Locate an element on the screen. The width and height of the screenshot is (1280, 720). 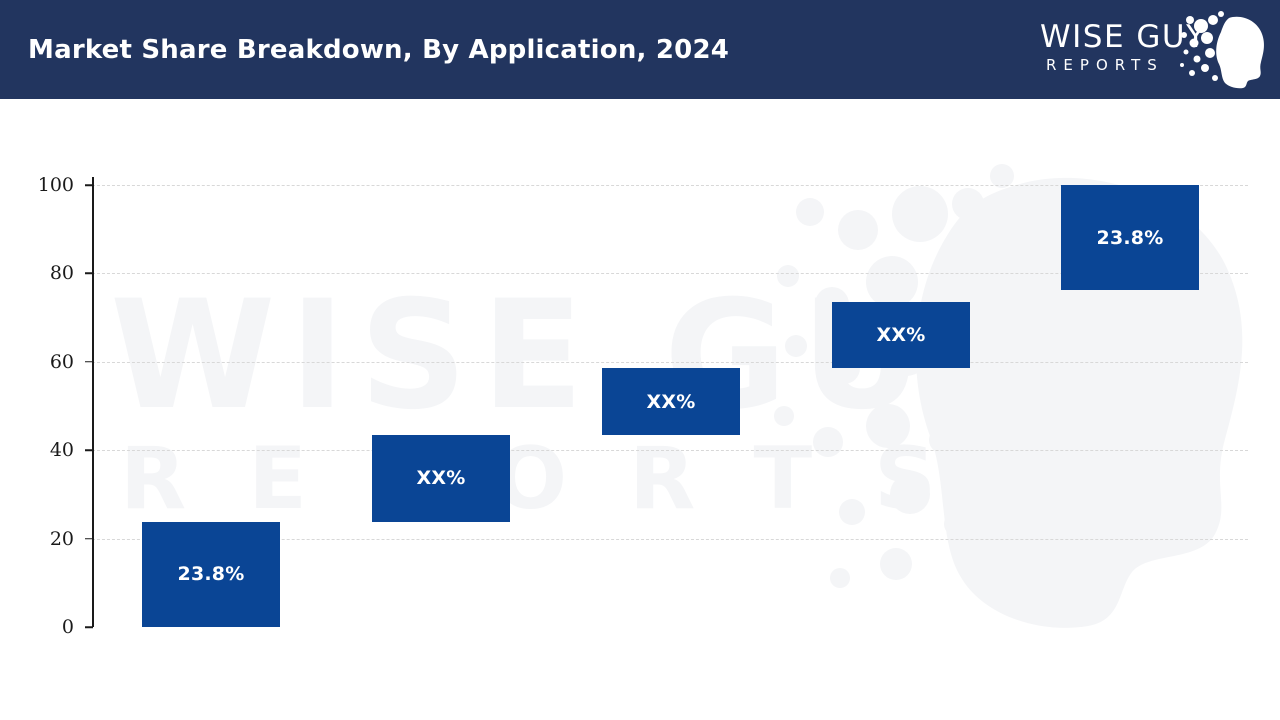
bar-aerospace: XX% is located at coordinates (671, 401).